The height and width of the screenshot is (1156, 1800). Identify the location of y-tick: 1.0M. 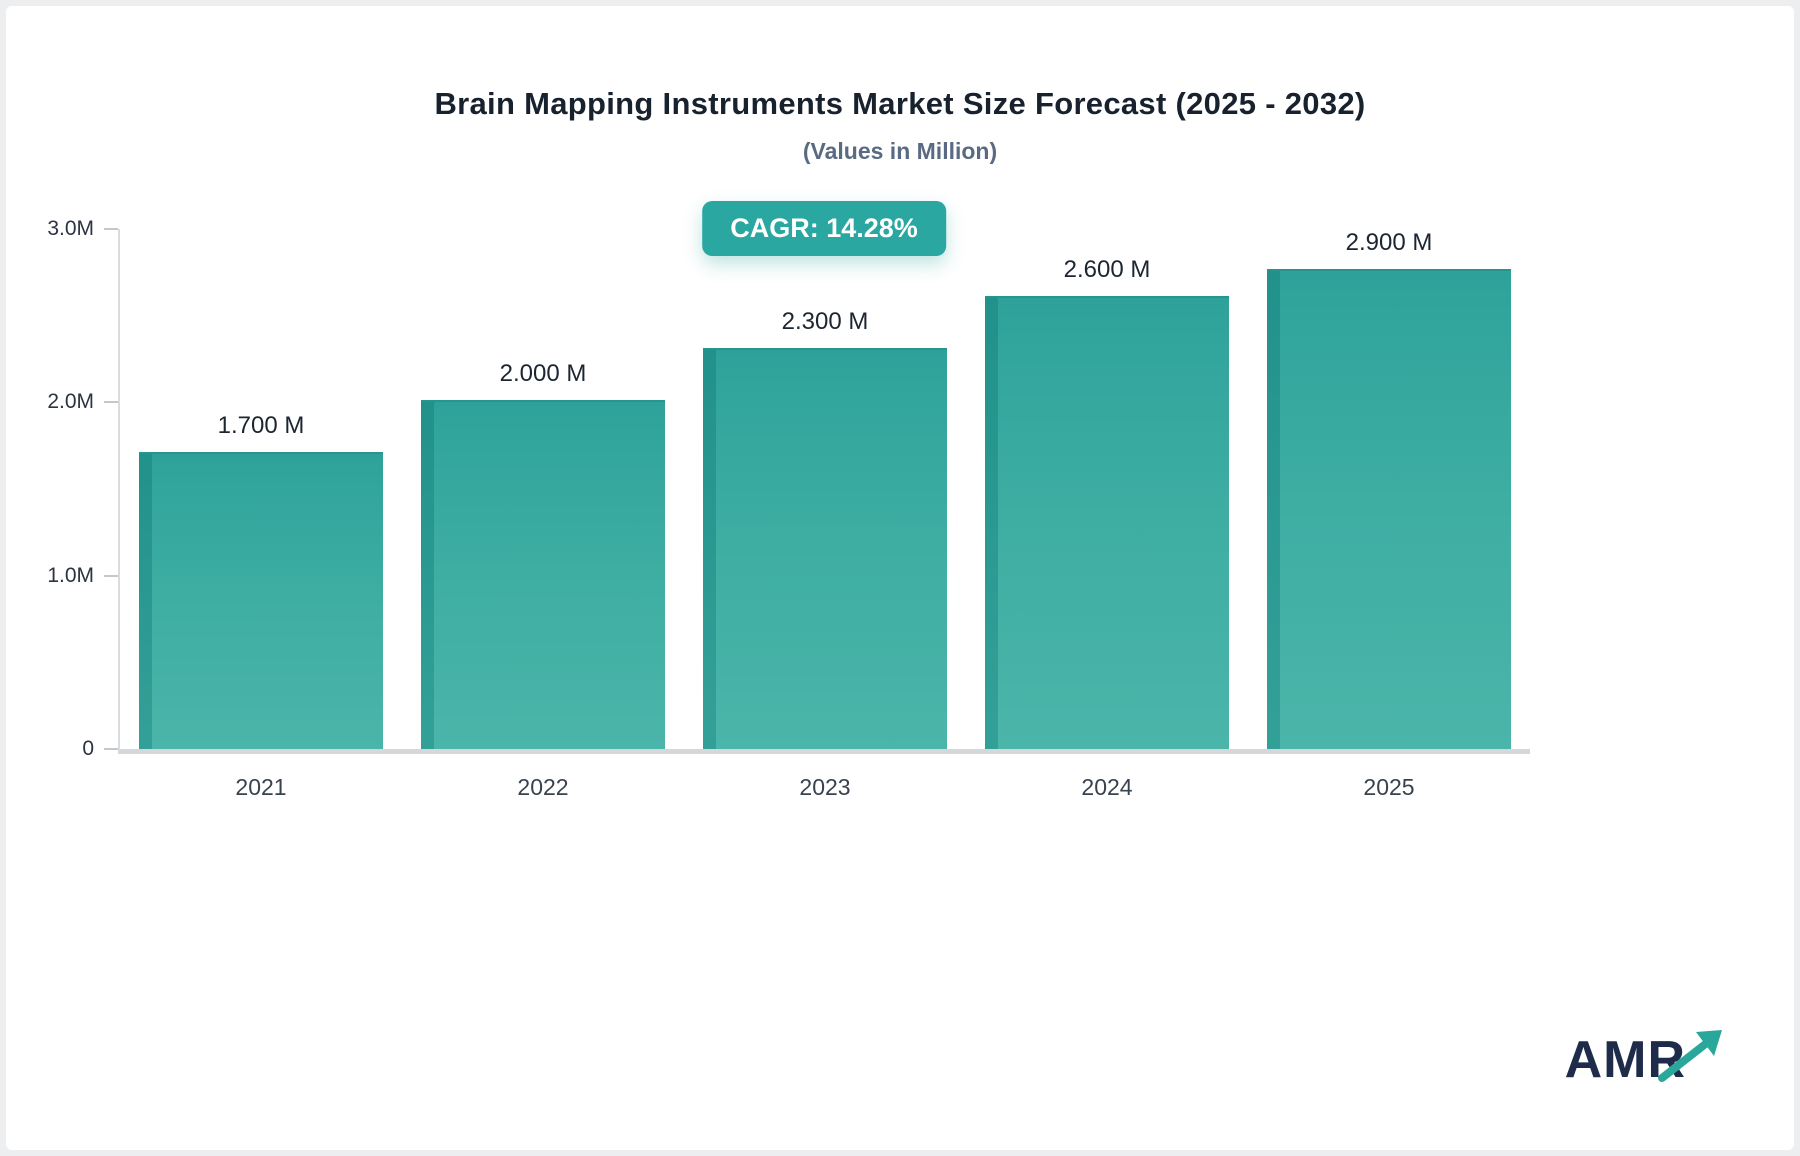
(82, 576).